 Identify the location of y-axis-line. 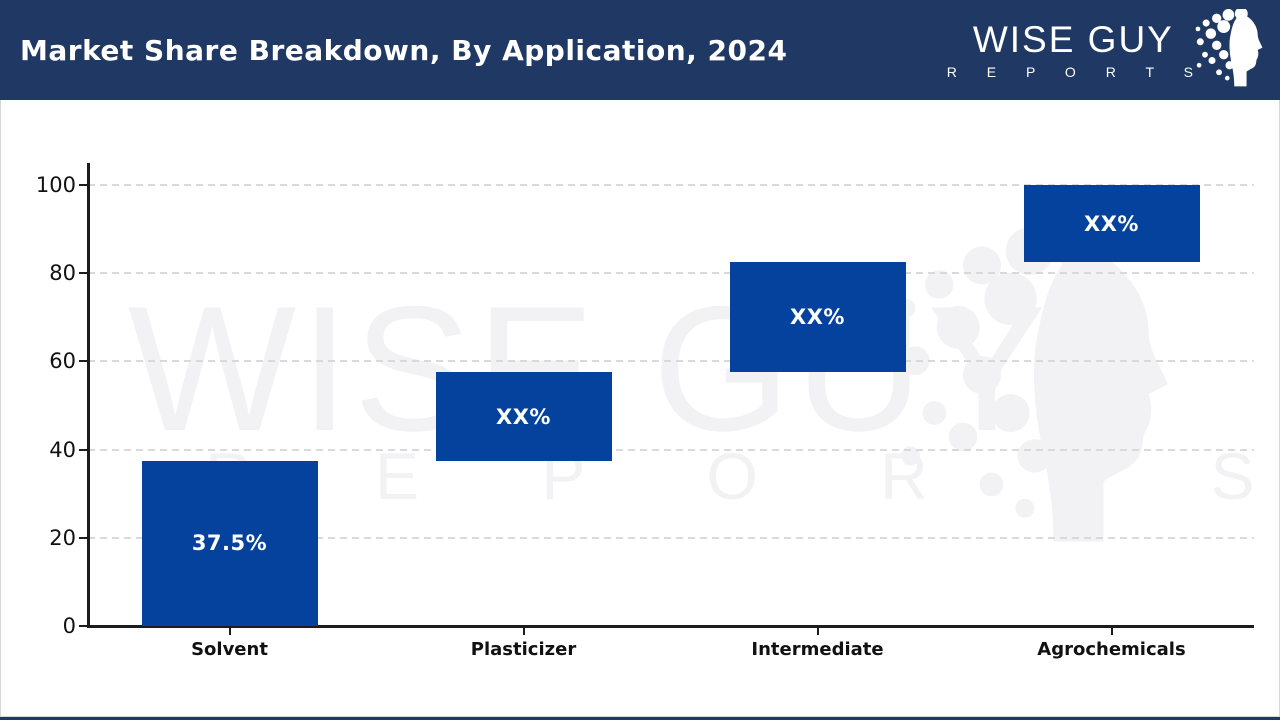
(88, 395).